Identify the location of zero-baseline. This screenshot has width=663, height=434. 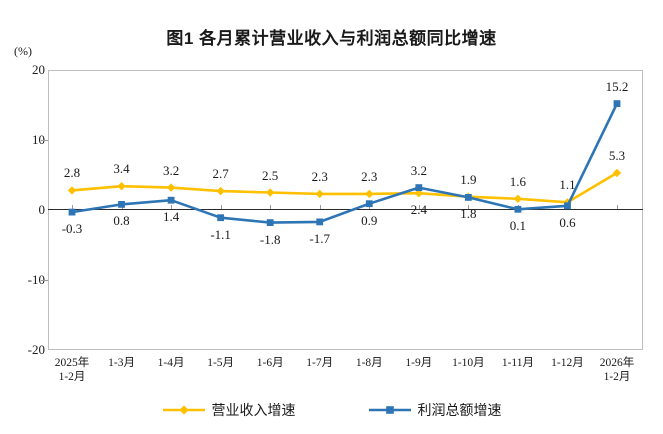
(345, 209).